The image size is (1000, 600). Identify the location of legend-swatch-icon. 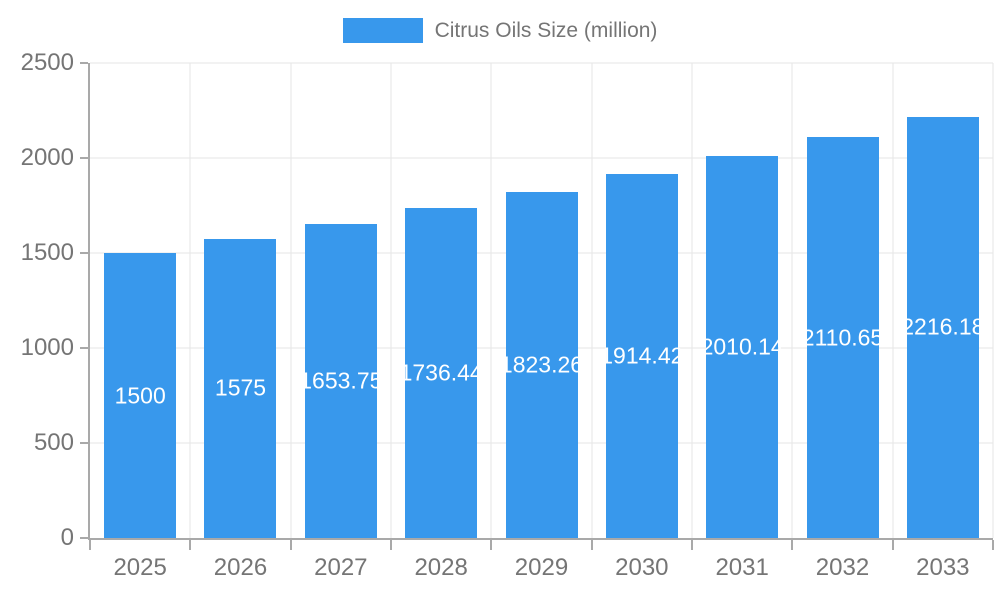
(382, 30).